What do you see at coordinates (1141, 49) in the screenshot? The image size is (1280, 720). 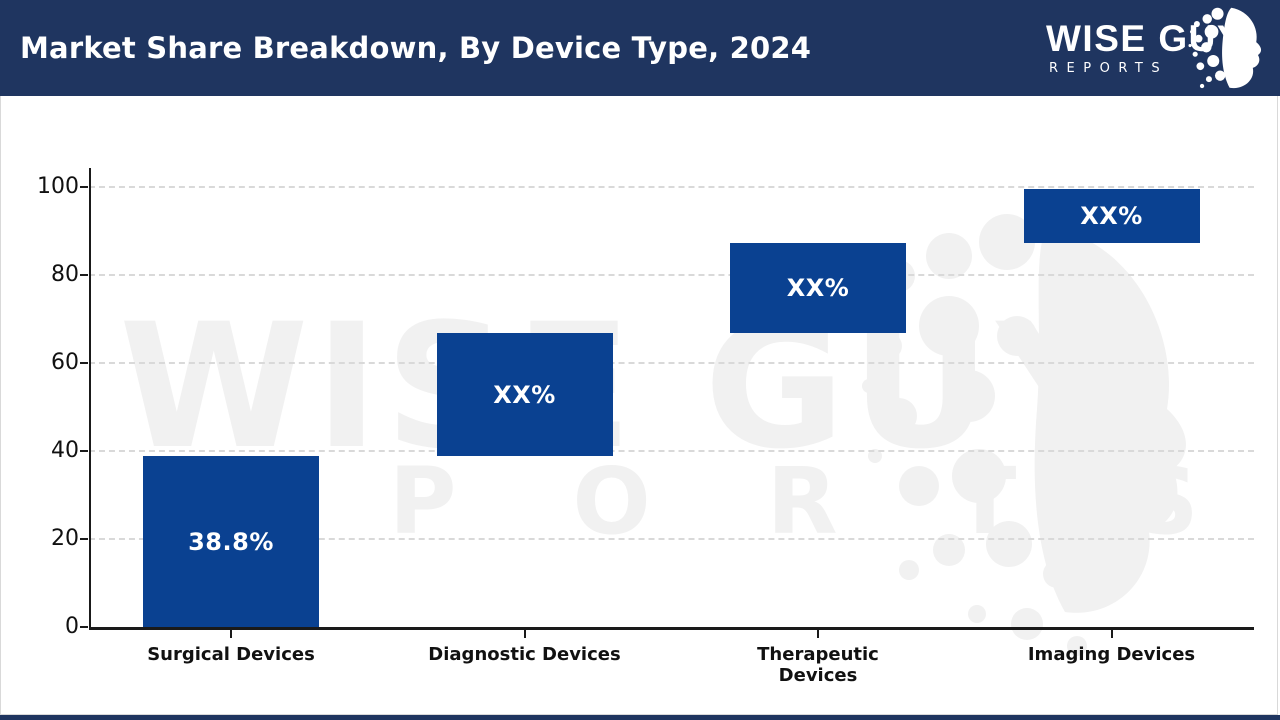 I see `wiseguy-logo: WISE GUY REPORTS` at bounding box center [1141, 49].